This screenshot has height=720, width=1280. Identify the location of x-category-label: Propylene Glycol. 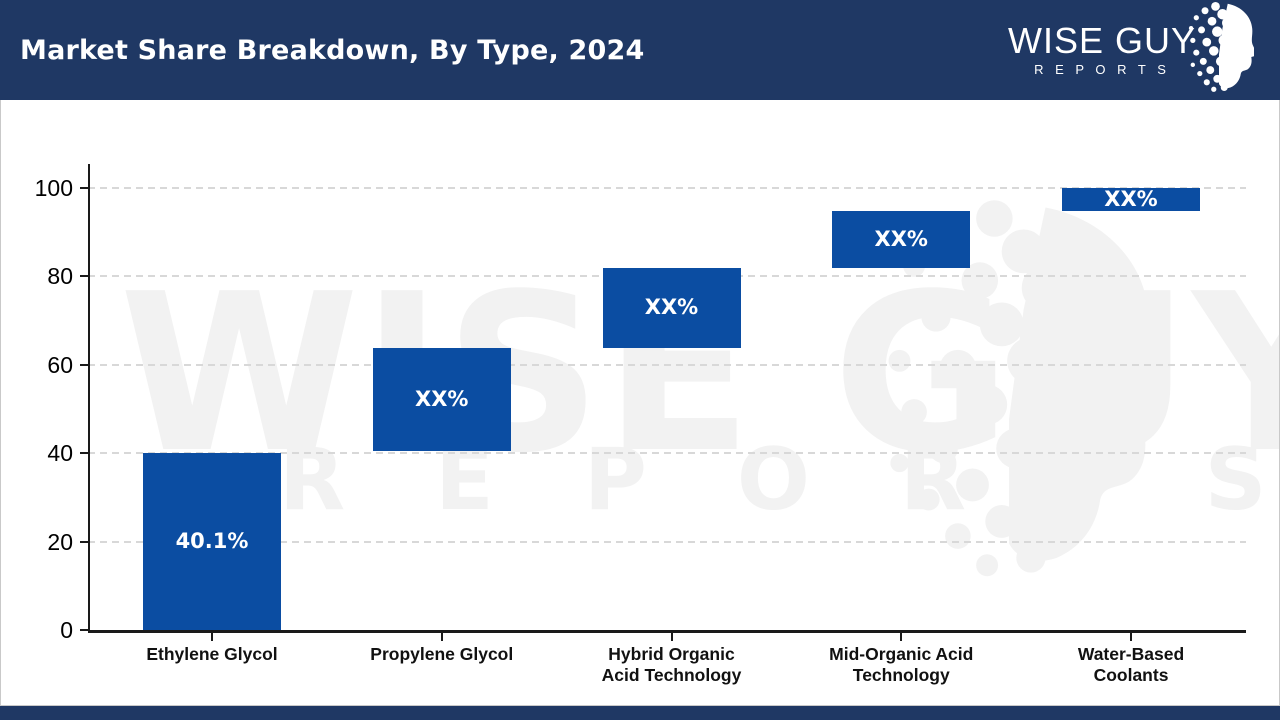
(442, 654).